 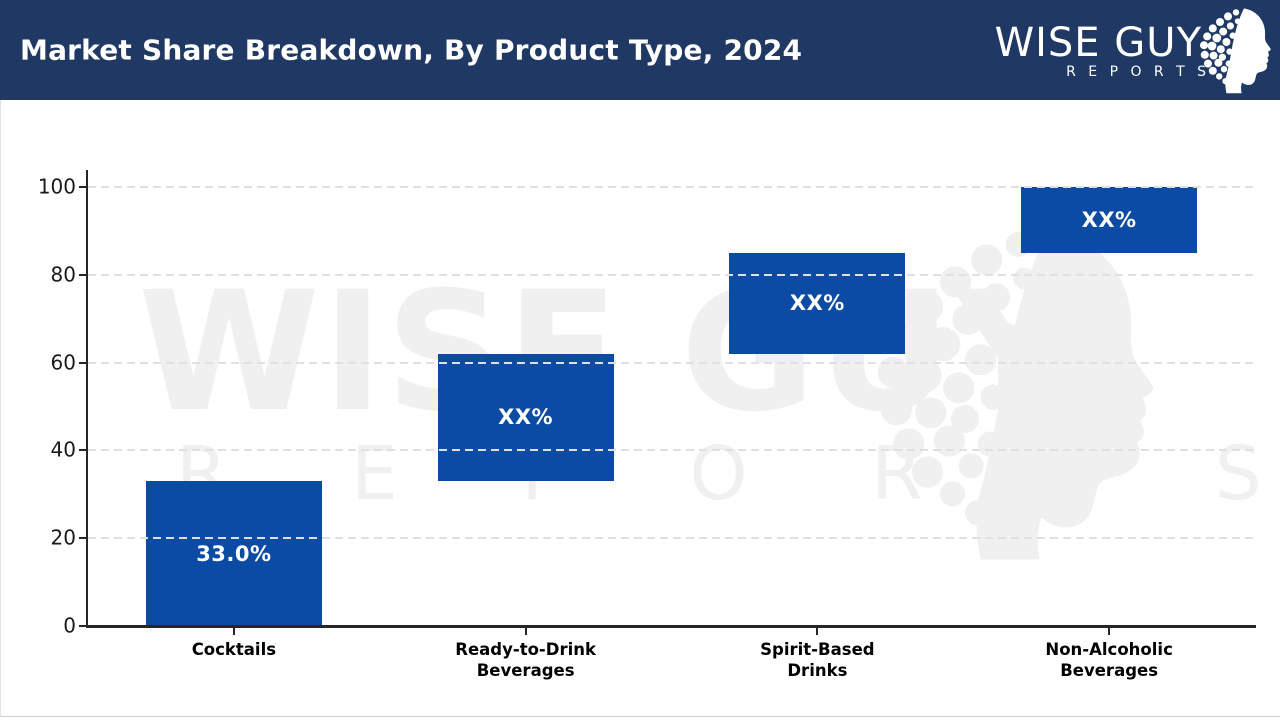 I want to click on y-tick-label-100: 100, so click(x=56, y=186).